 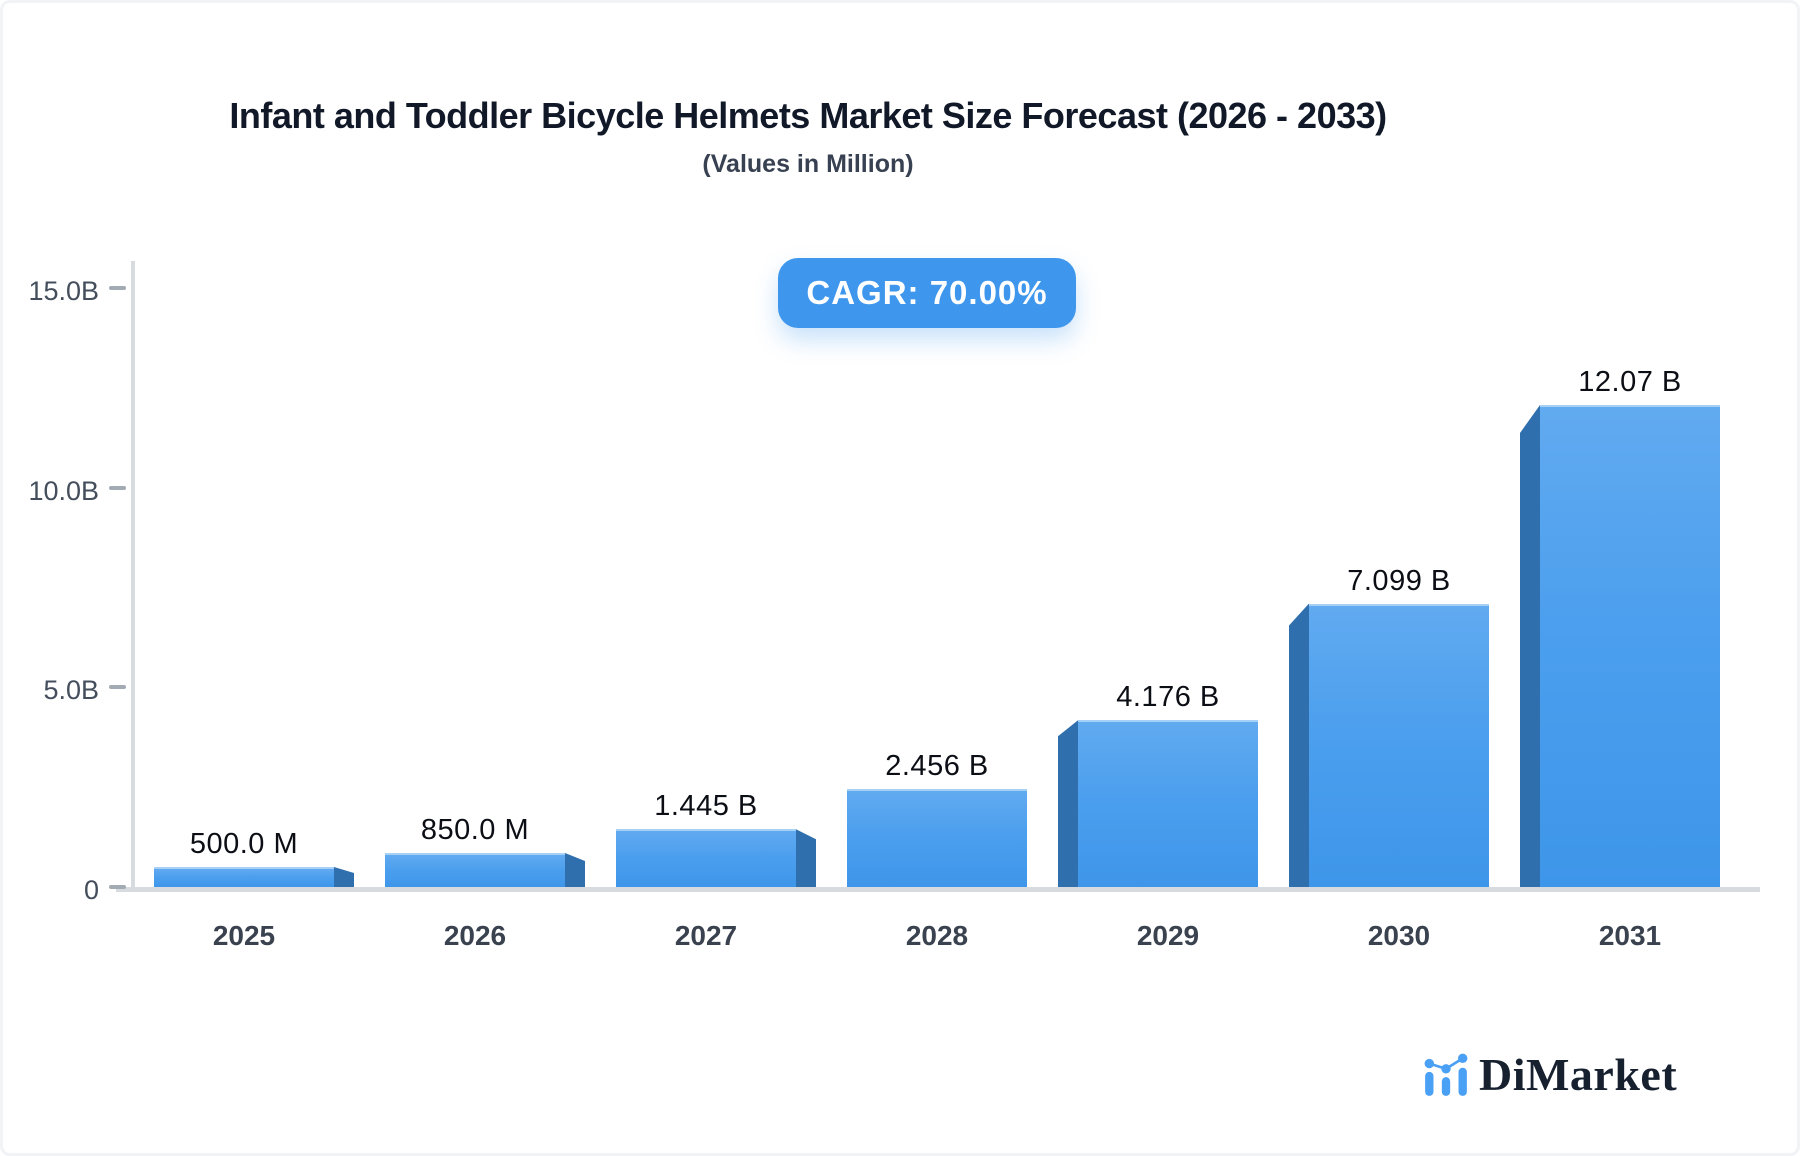 I want to click on bar-2026, so click(x=475, y=870).